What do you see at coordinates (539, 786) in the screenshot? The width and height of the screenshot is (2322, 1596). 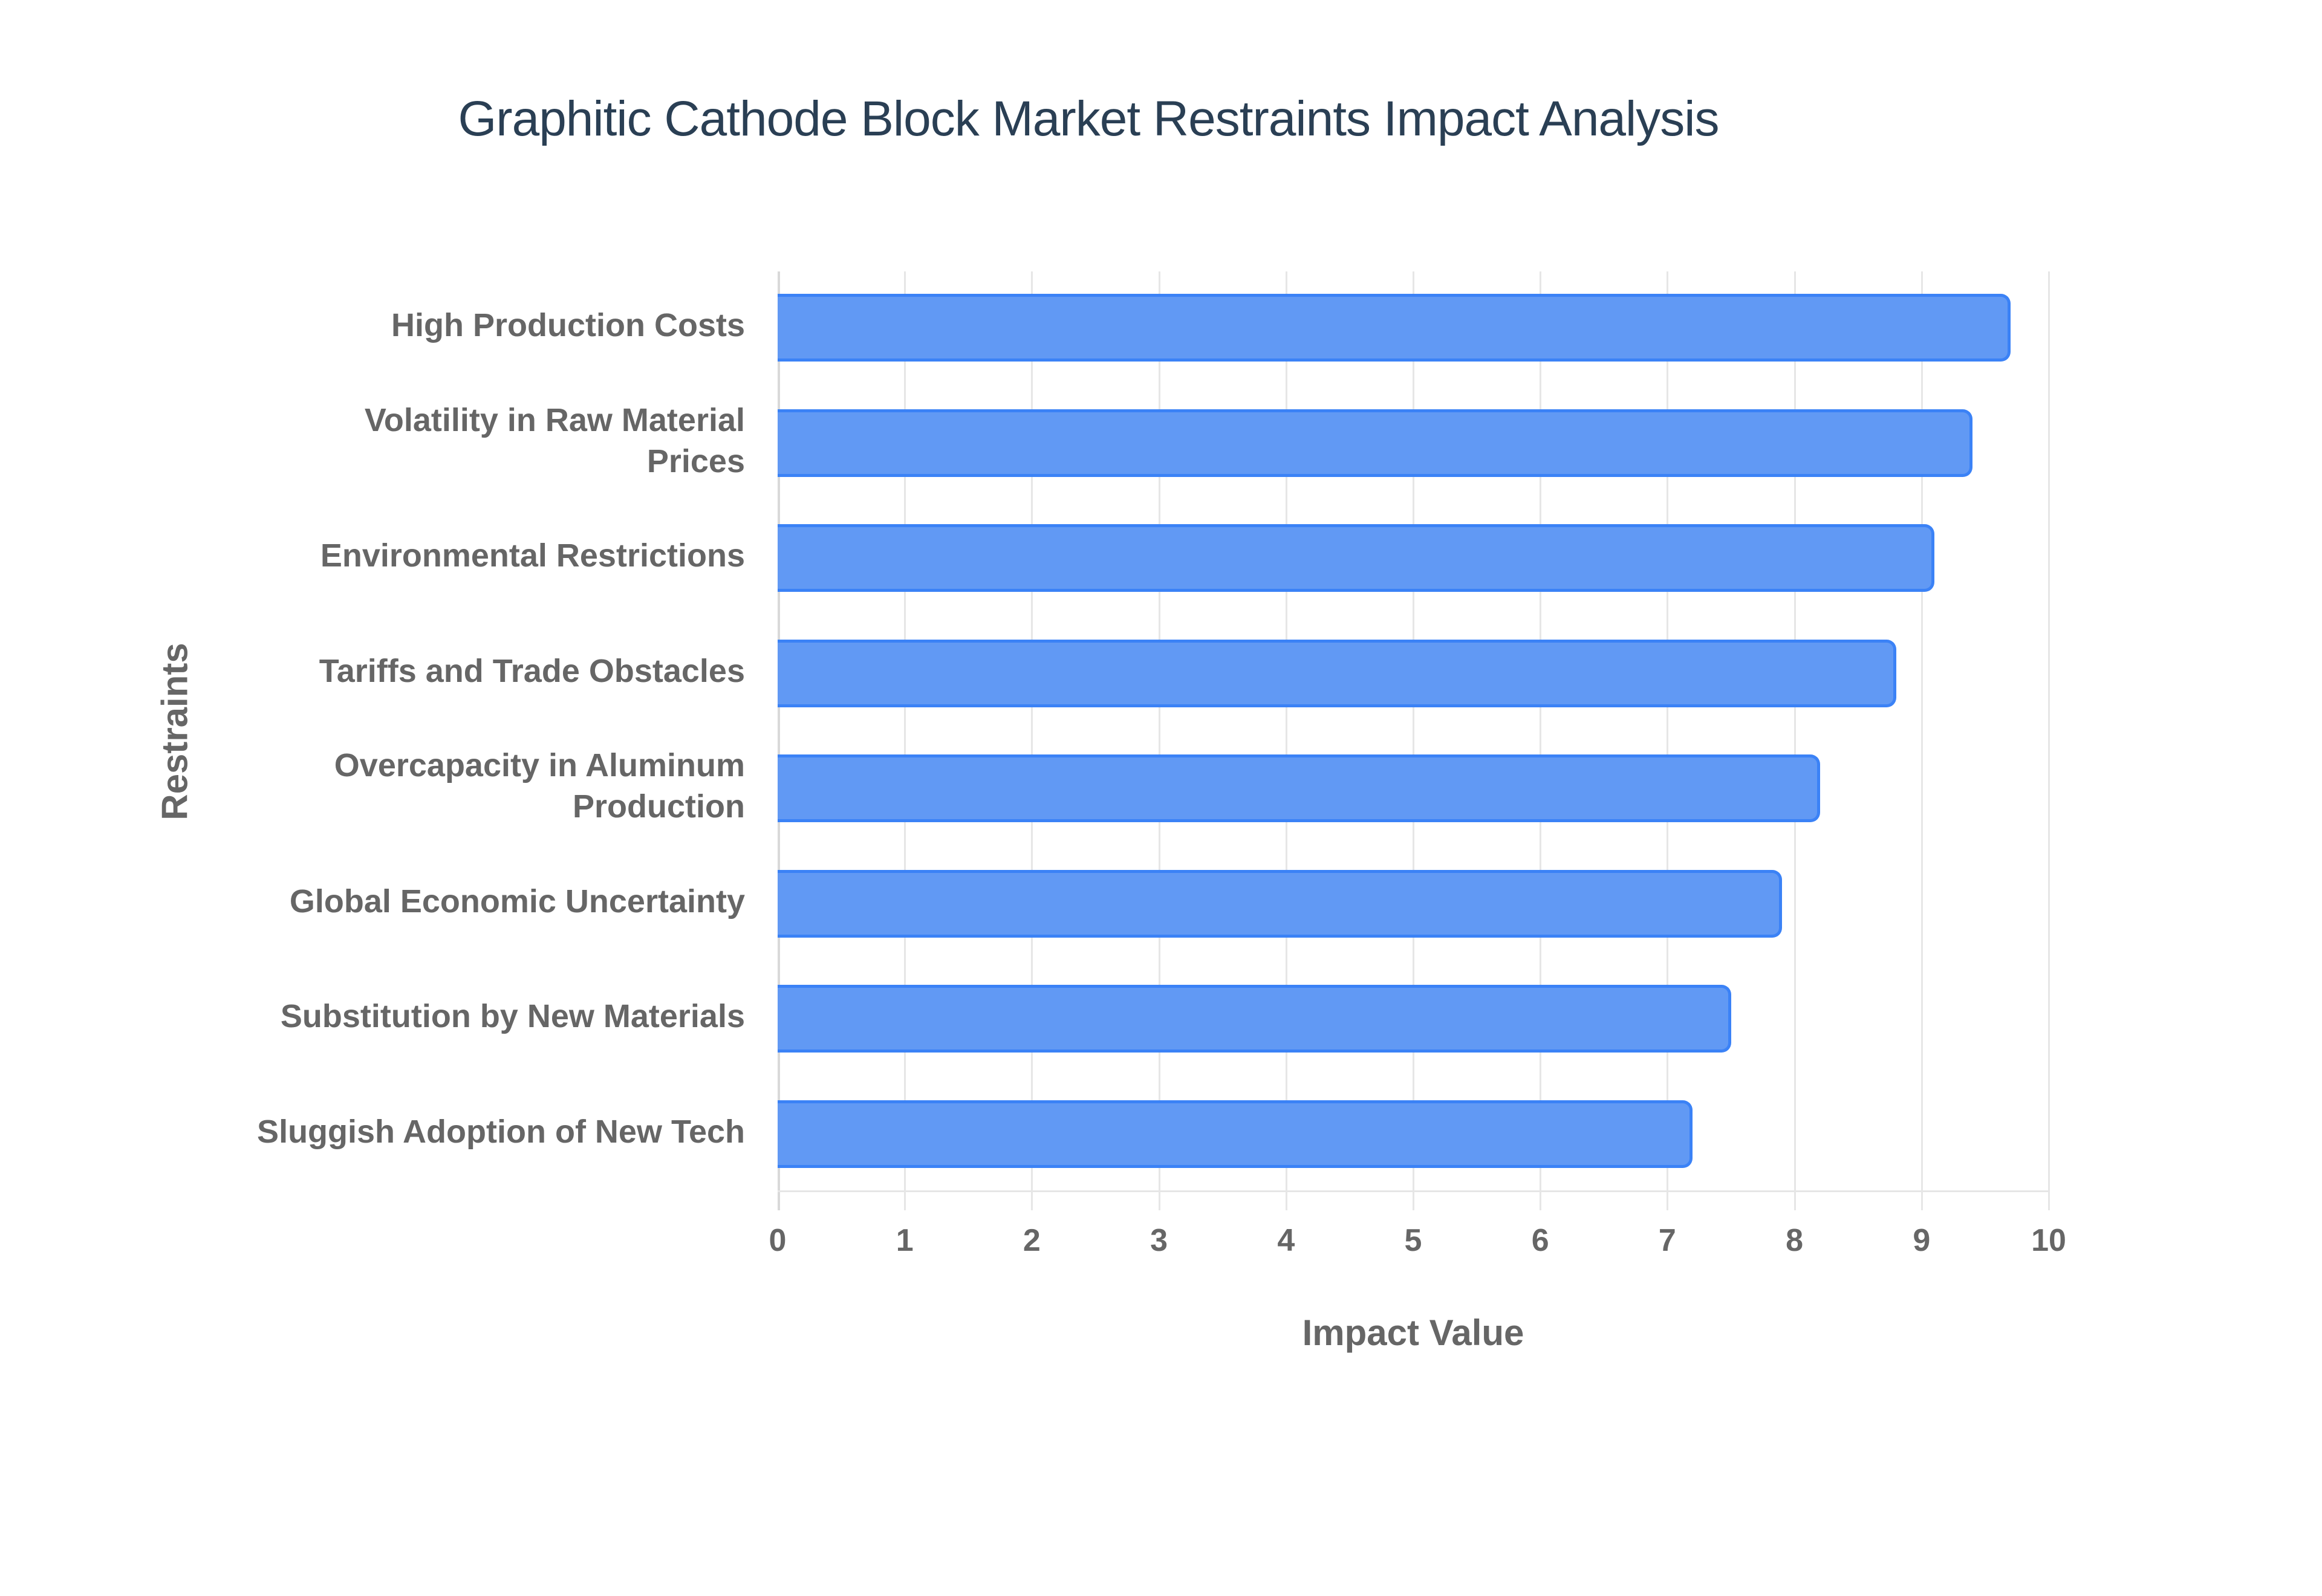 I see `category-label: Overcapacity in Aluminum Production` at bounding box center [539, 786].